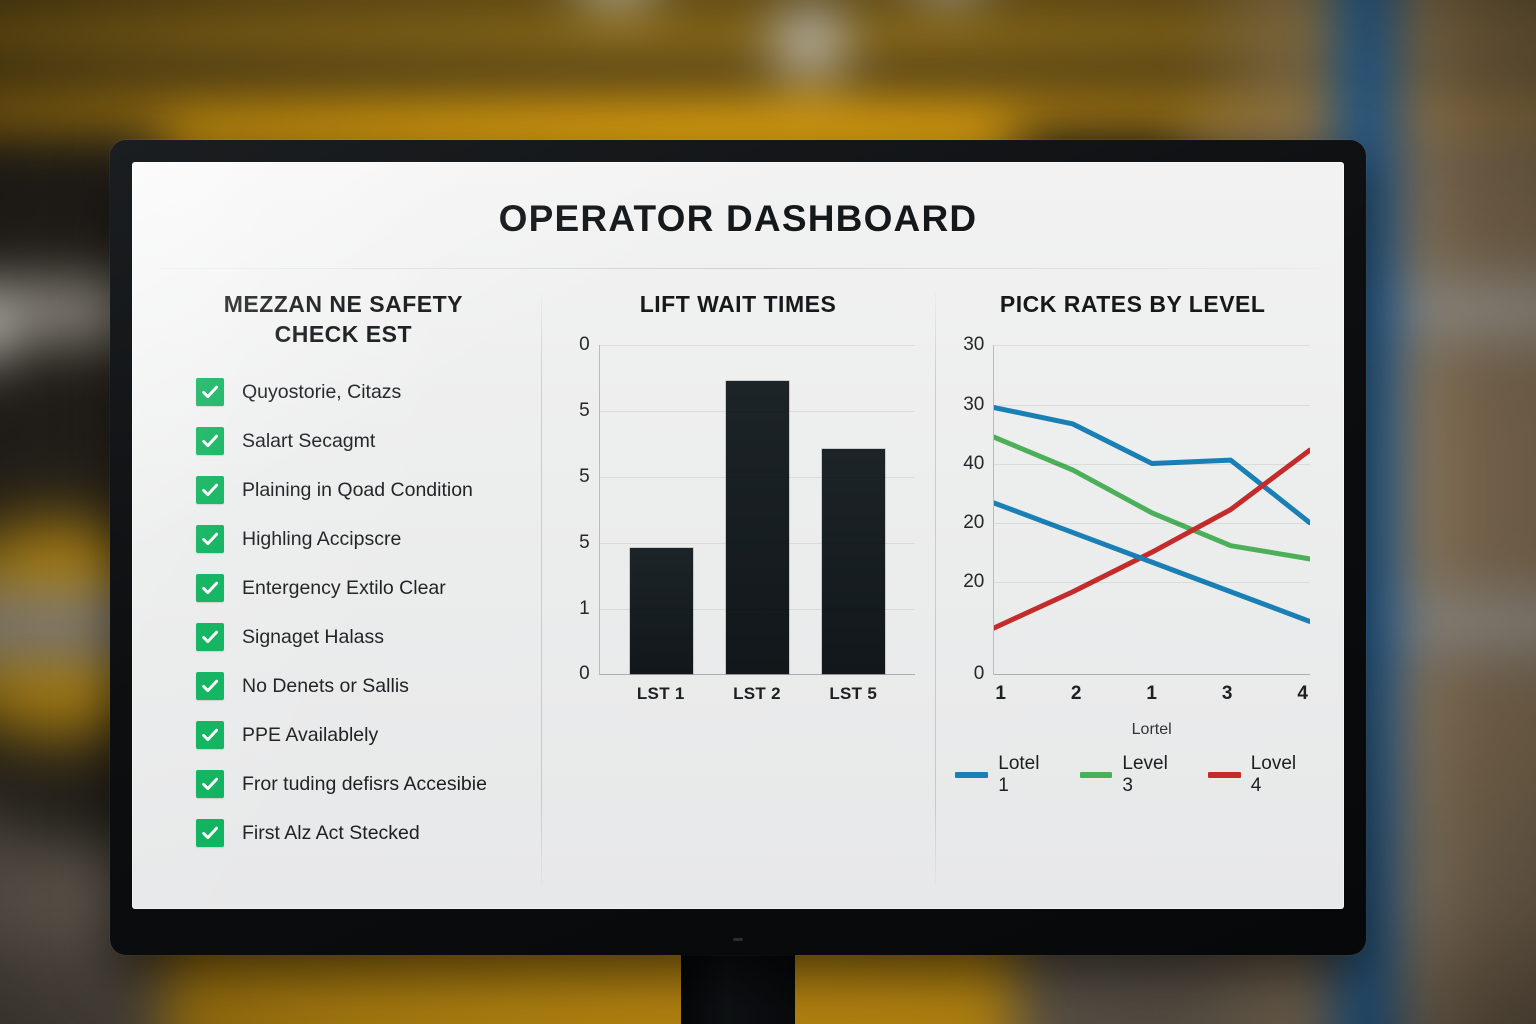  I want to click on legend-label: Lovel 4, so click(1273, 775).